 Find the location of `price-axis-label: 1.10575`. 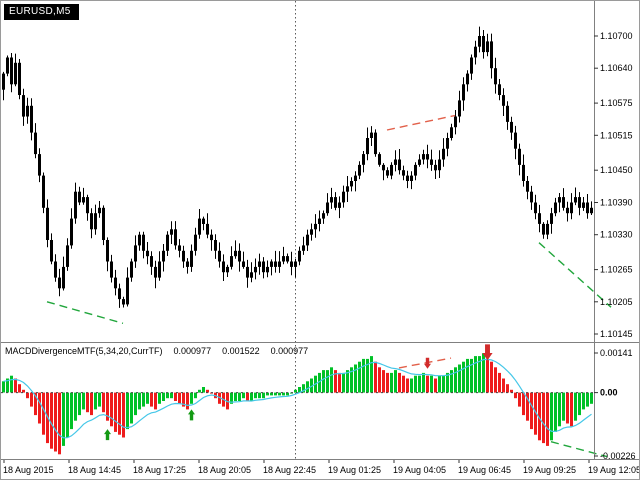

price-axis-label: 1.10575 is located at coordinates (616, 103).